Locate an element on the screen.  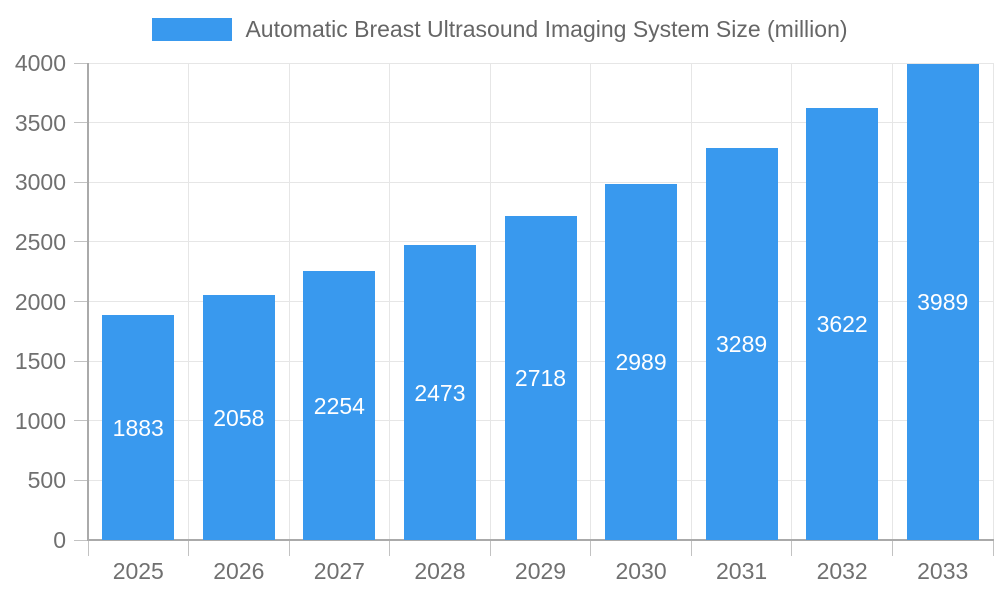
x-axis-label: 2031 is located at coordinates (742, 571).